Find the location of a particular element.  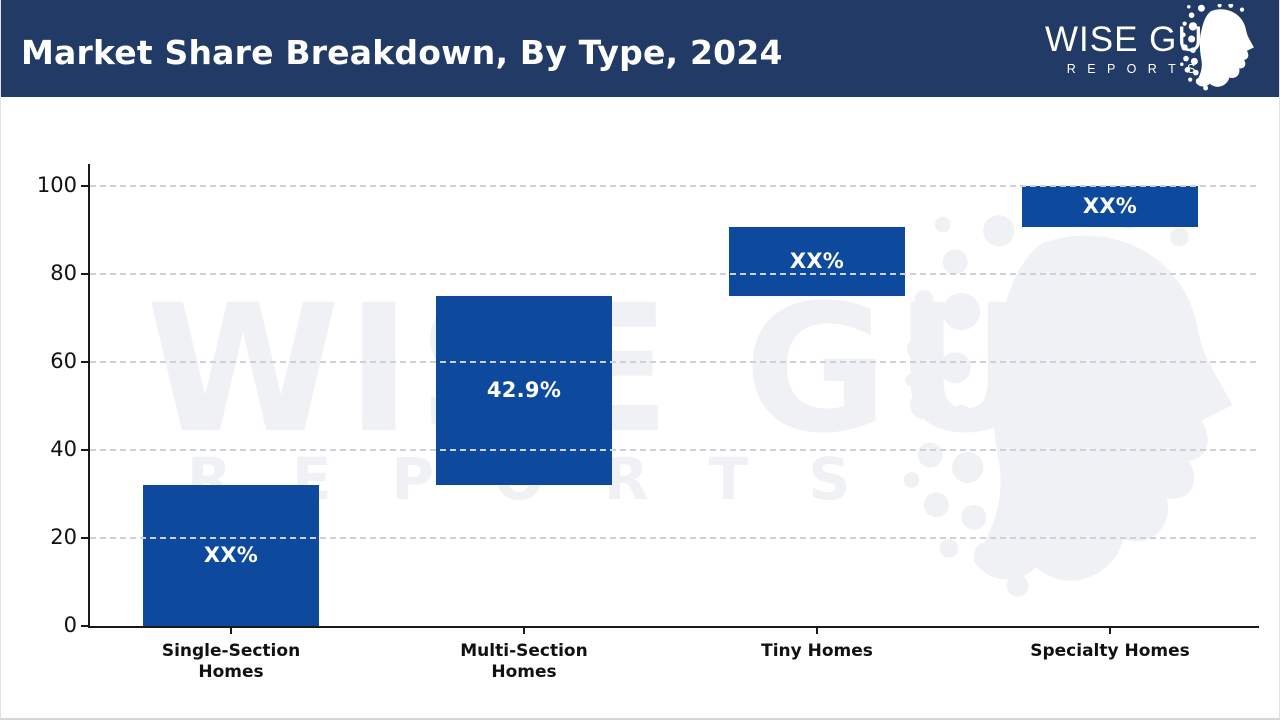

x-tick-label-line: Specialty Homes is located at coordinates (1110, 651).